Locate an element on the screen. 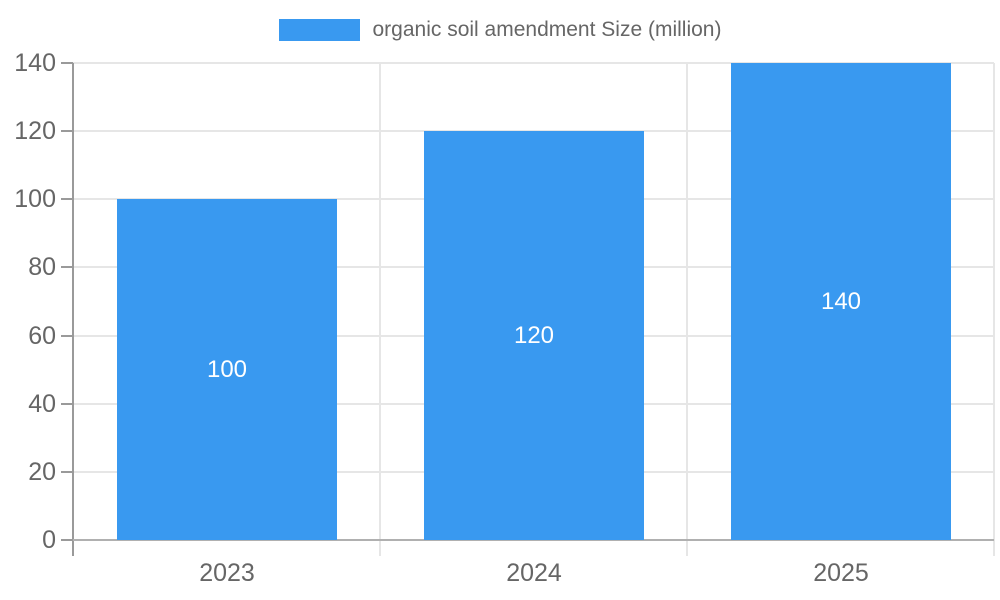 The height and width of the screenshot is (600, 1000). gridline-h is located at coordinates (533, 63).